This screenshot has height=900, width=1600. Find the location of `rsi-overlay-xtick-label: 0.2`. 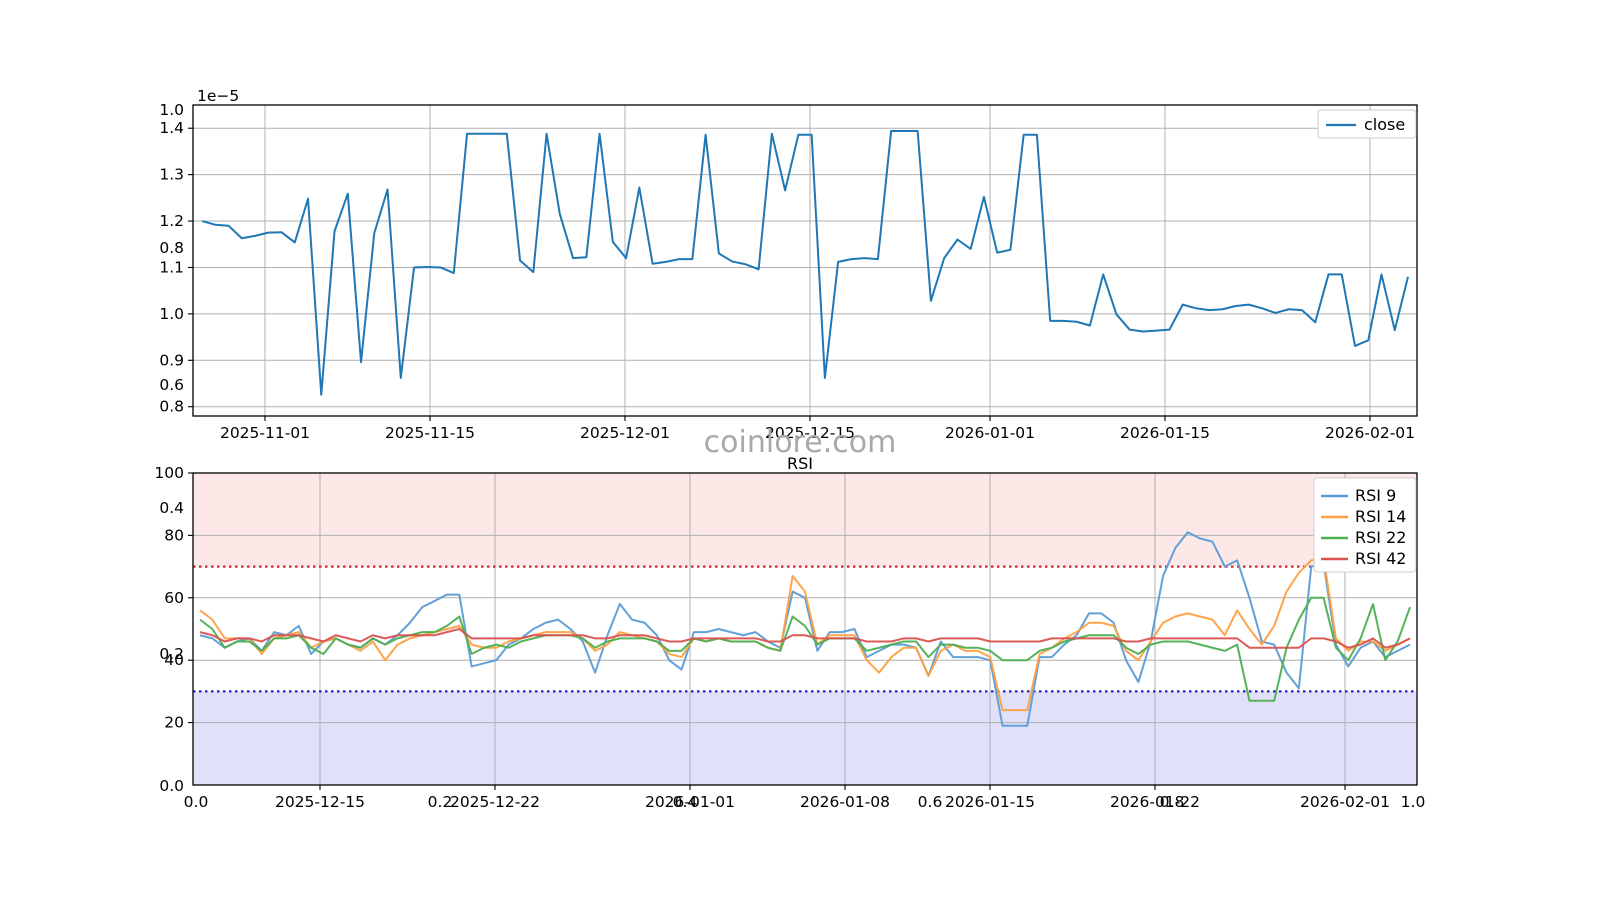

rsi-overlay-xtick-label: 0.2 is located at coordinates (440, 802).